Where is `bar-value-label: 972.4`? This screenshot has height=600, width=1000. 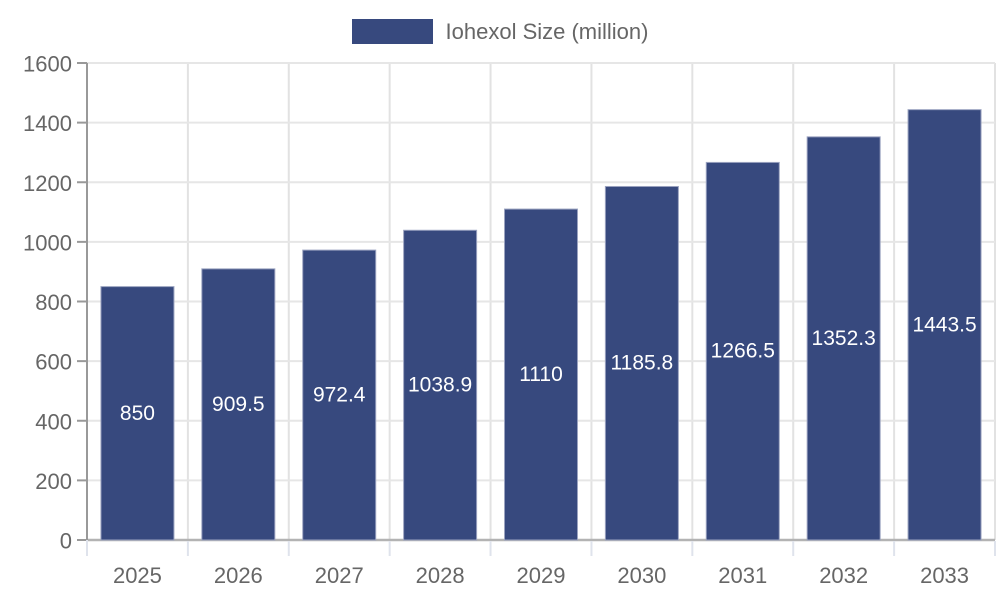 bar-value-label: 972.4 is located at coordinates (339, 395).